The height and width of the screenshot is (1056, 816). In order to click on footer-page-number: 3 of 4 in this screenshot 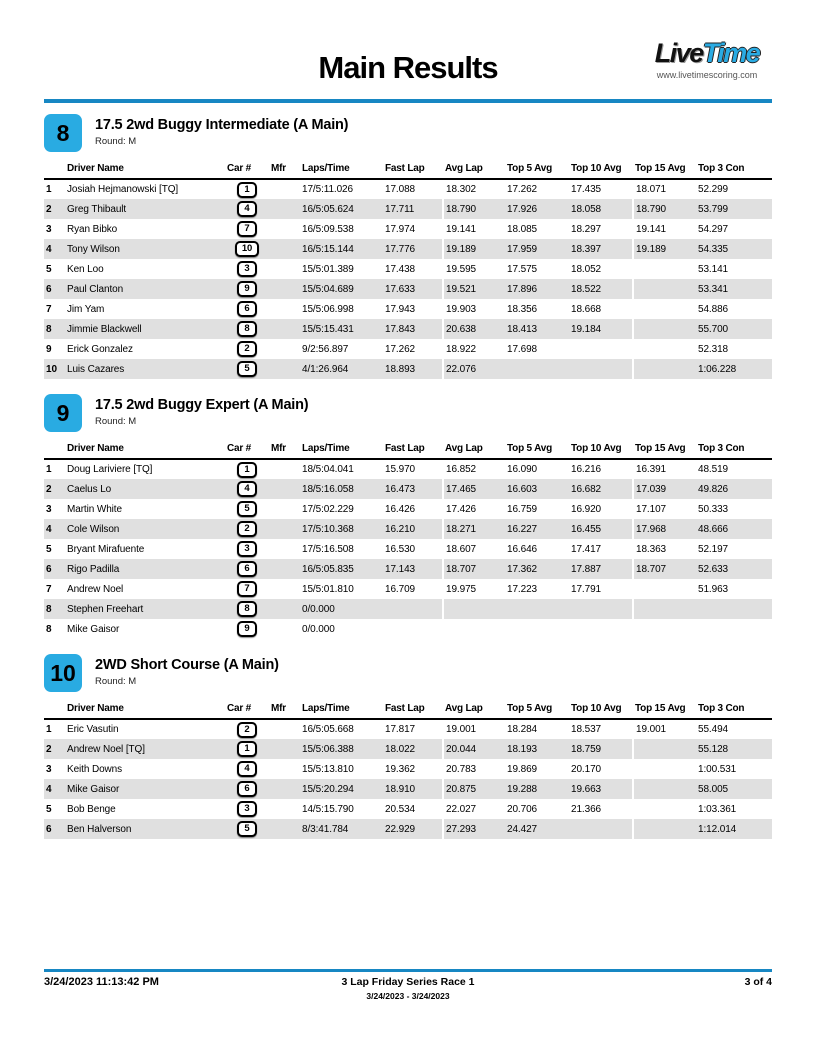, I will do `click(758, 982)`.